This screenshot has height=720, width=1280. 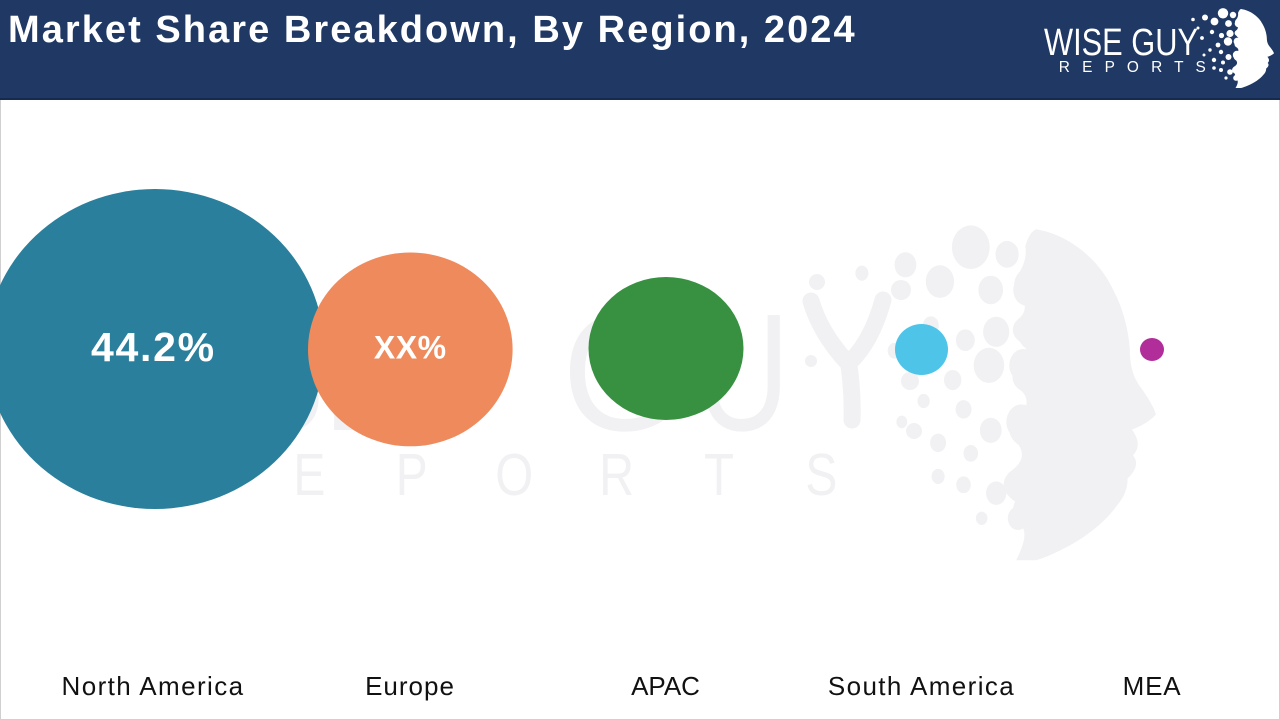 I want to click on svg-text: 44.2%, so click(x=153, y=347).